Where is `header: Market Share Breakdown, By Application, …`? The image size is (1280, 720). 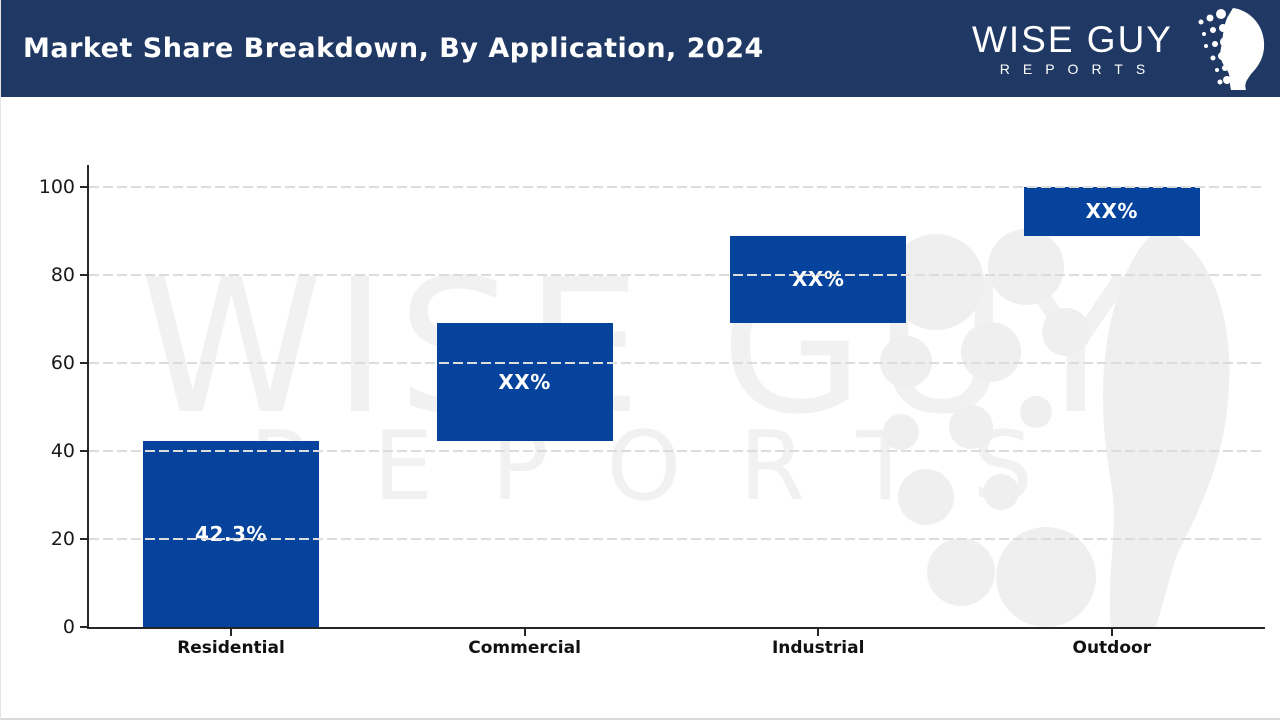 header: Market Share Breakdown, By Application, … is located at coordinates (640, 48).